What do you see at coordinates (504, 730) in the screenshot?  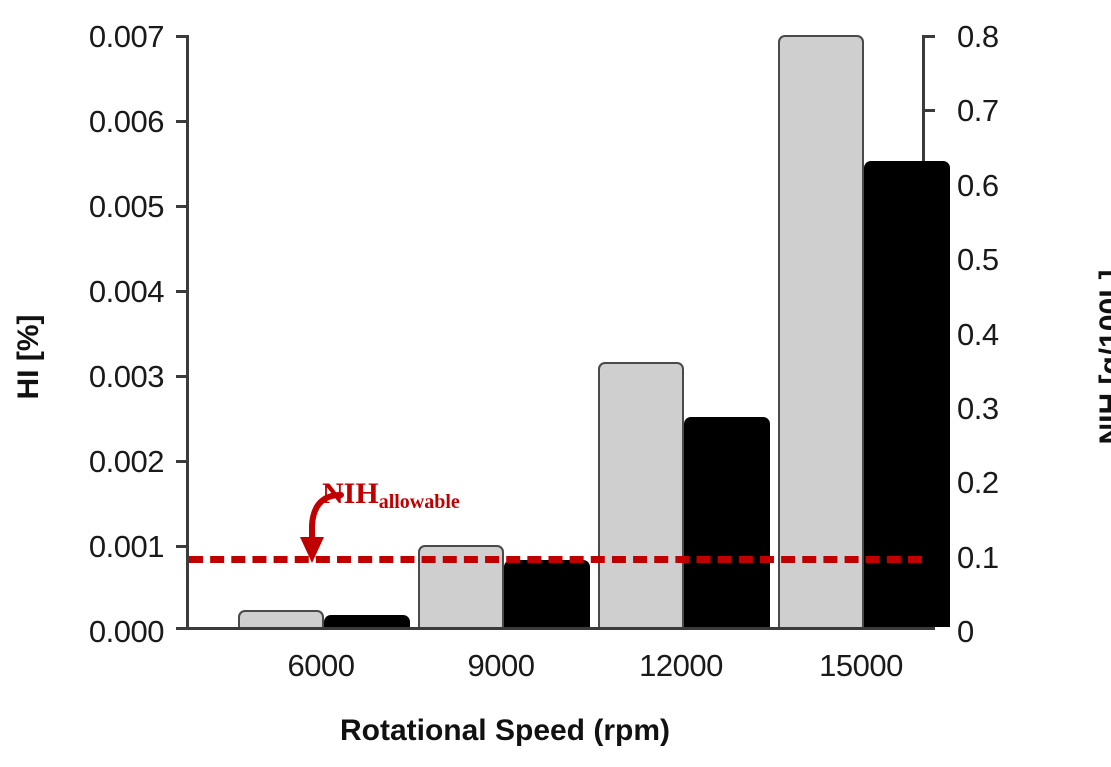 I see `x-axis-title: Rotational Speed (rpm)` at bounding box center [504, 730].